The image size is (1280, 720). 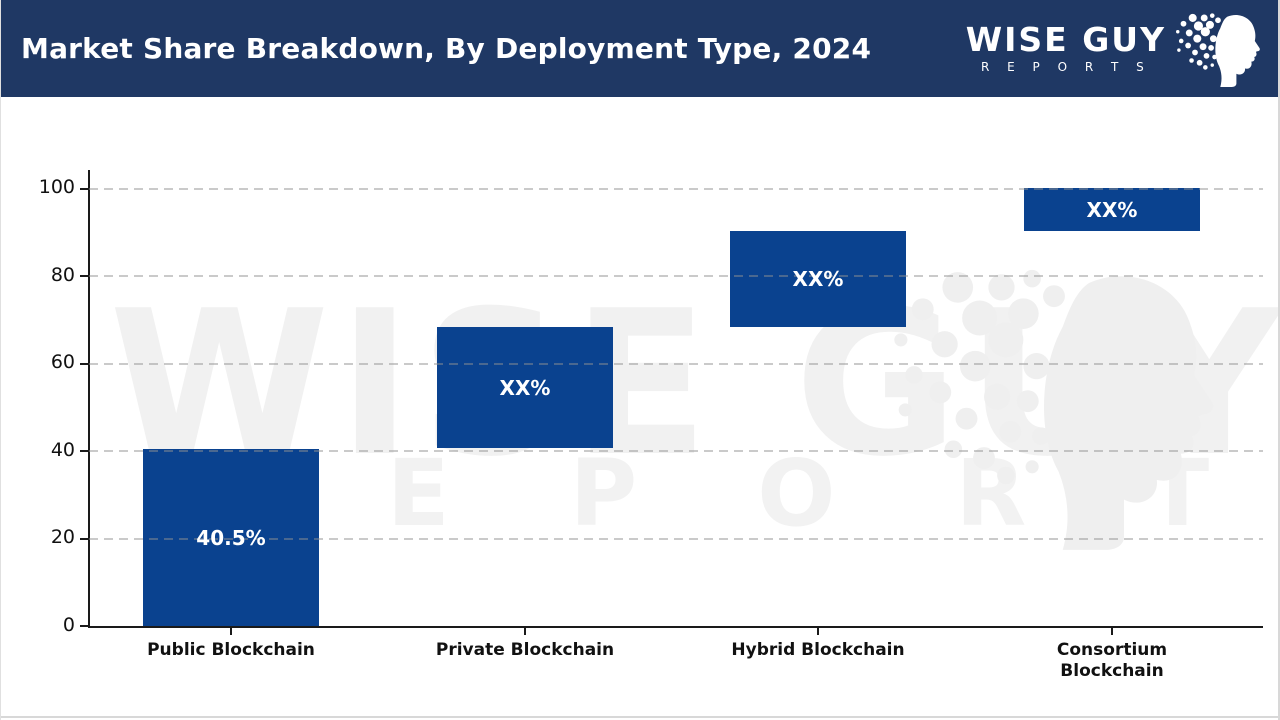 What do you see at coordinates (818, 650) in the screenshot?
I see `x-category-label: Hybrid Blockchain` at bounding box center [818, 650].